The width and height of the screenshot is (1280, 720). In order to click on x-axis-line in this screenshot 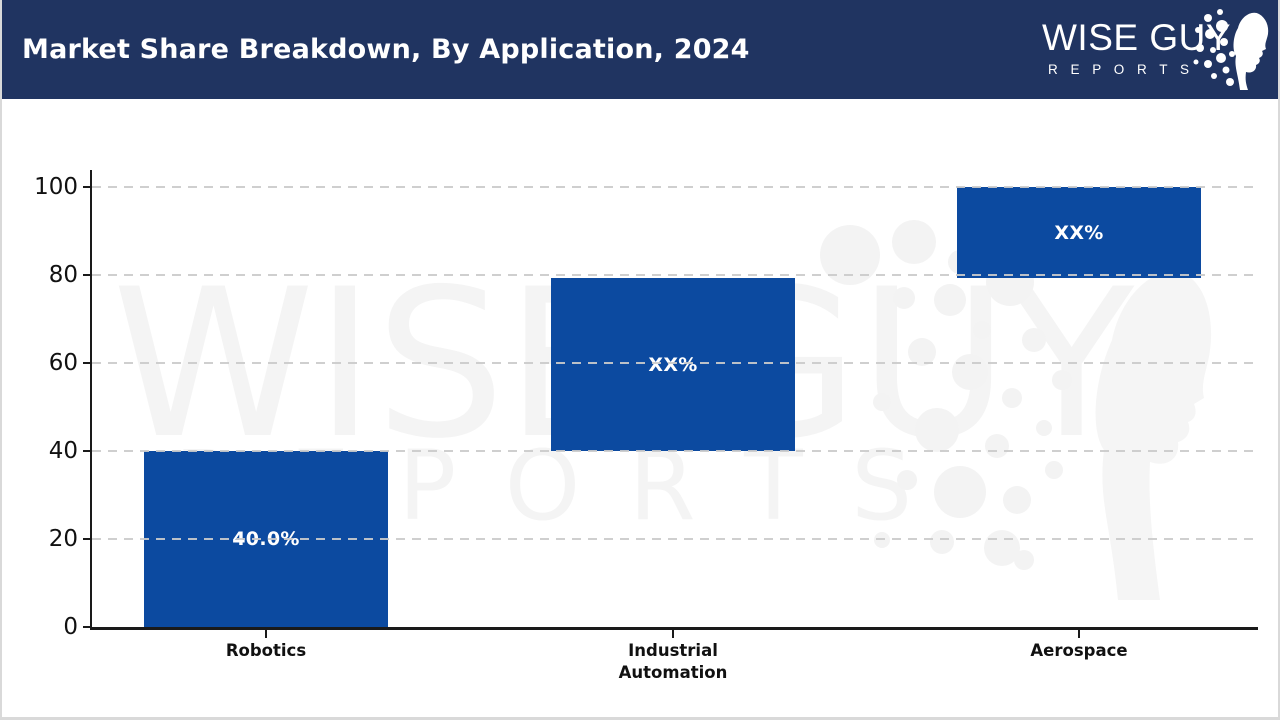, I will do `click(674, 628)`.